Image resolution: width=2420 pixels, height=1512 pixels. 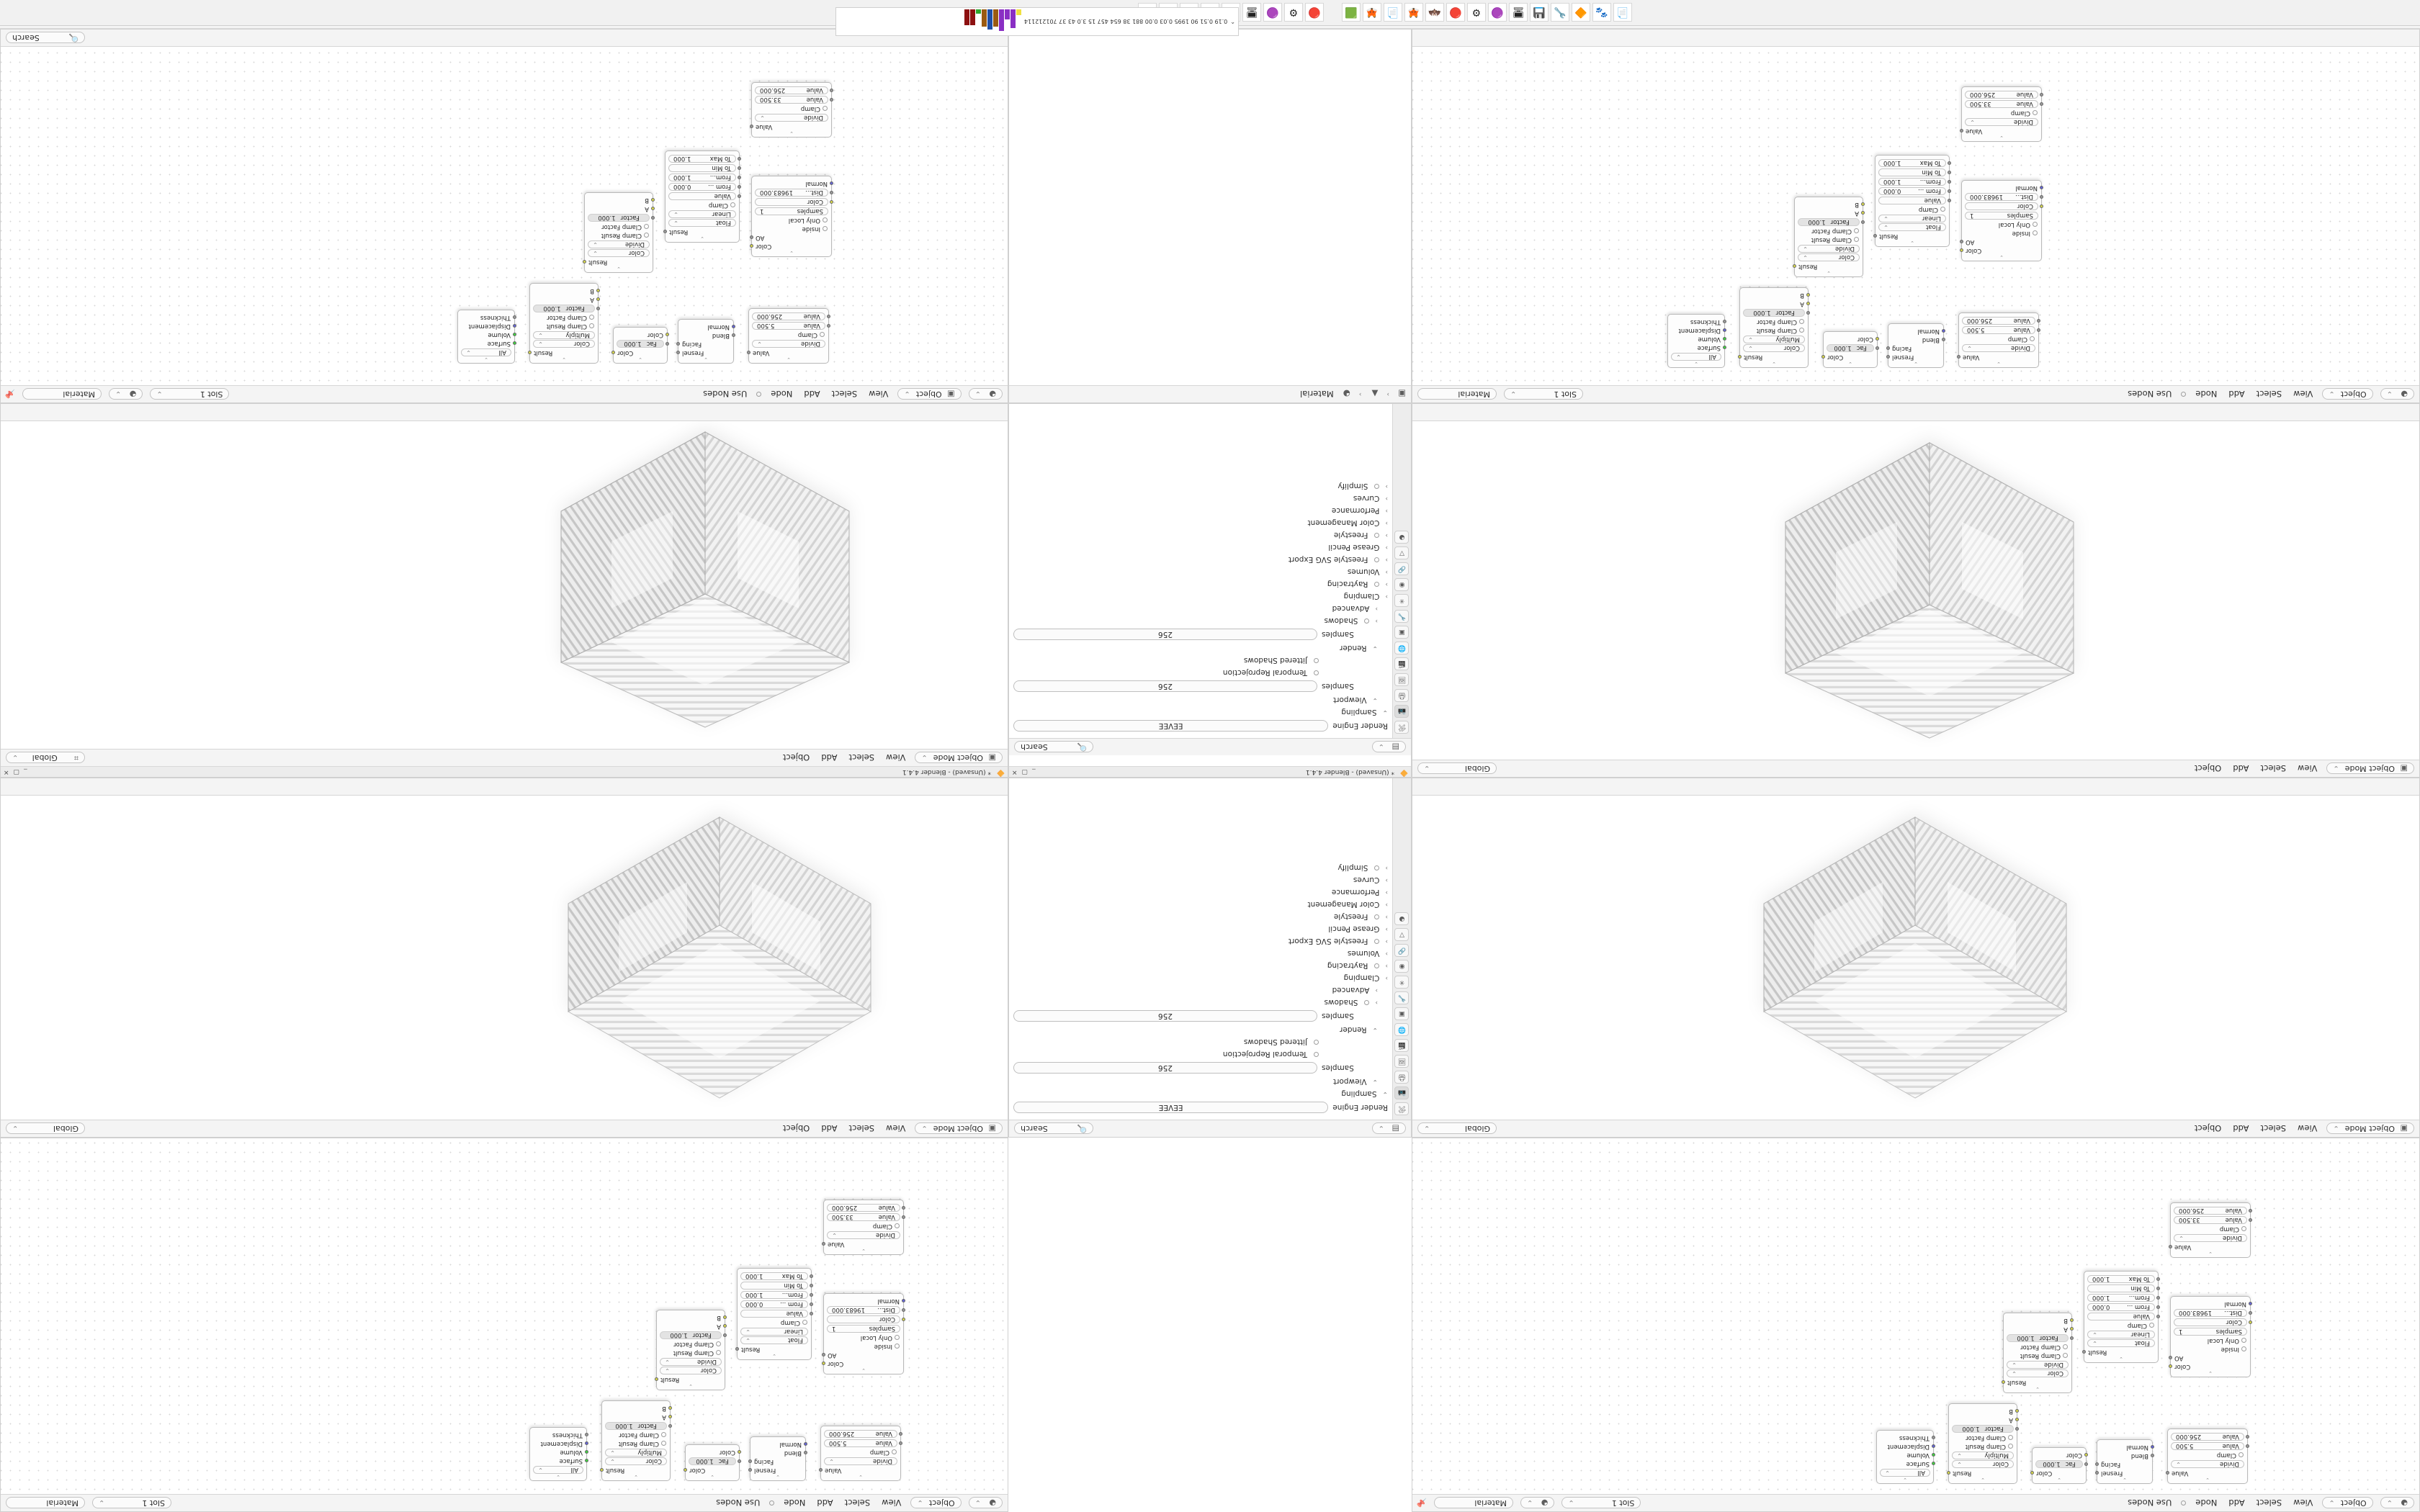 I want to click on node-dropdown: Float ⌄, so click(x=774, y=1340).